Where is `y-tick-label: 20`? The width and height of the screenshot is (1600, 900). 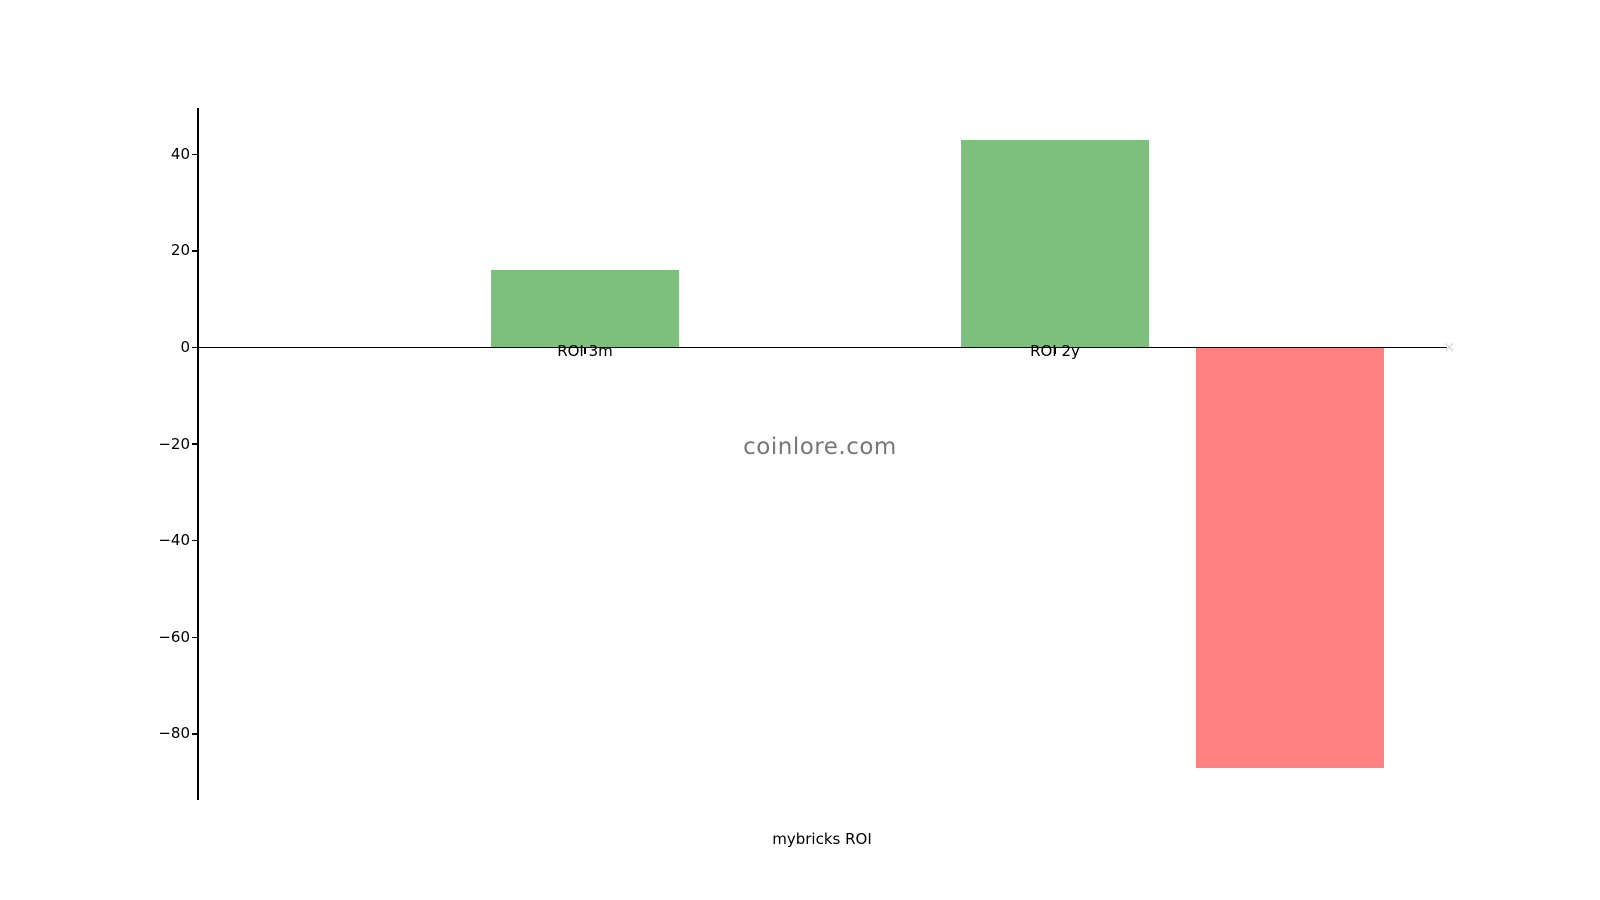 y-tick-label: 20 is located at coordinates (180, 250).